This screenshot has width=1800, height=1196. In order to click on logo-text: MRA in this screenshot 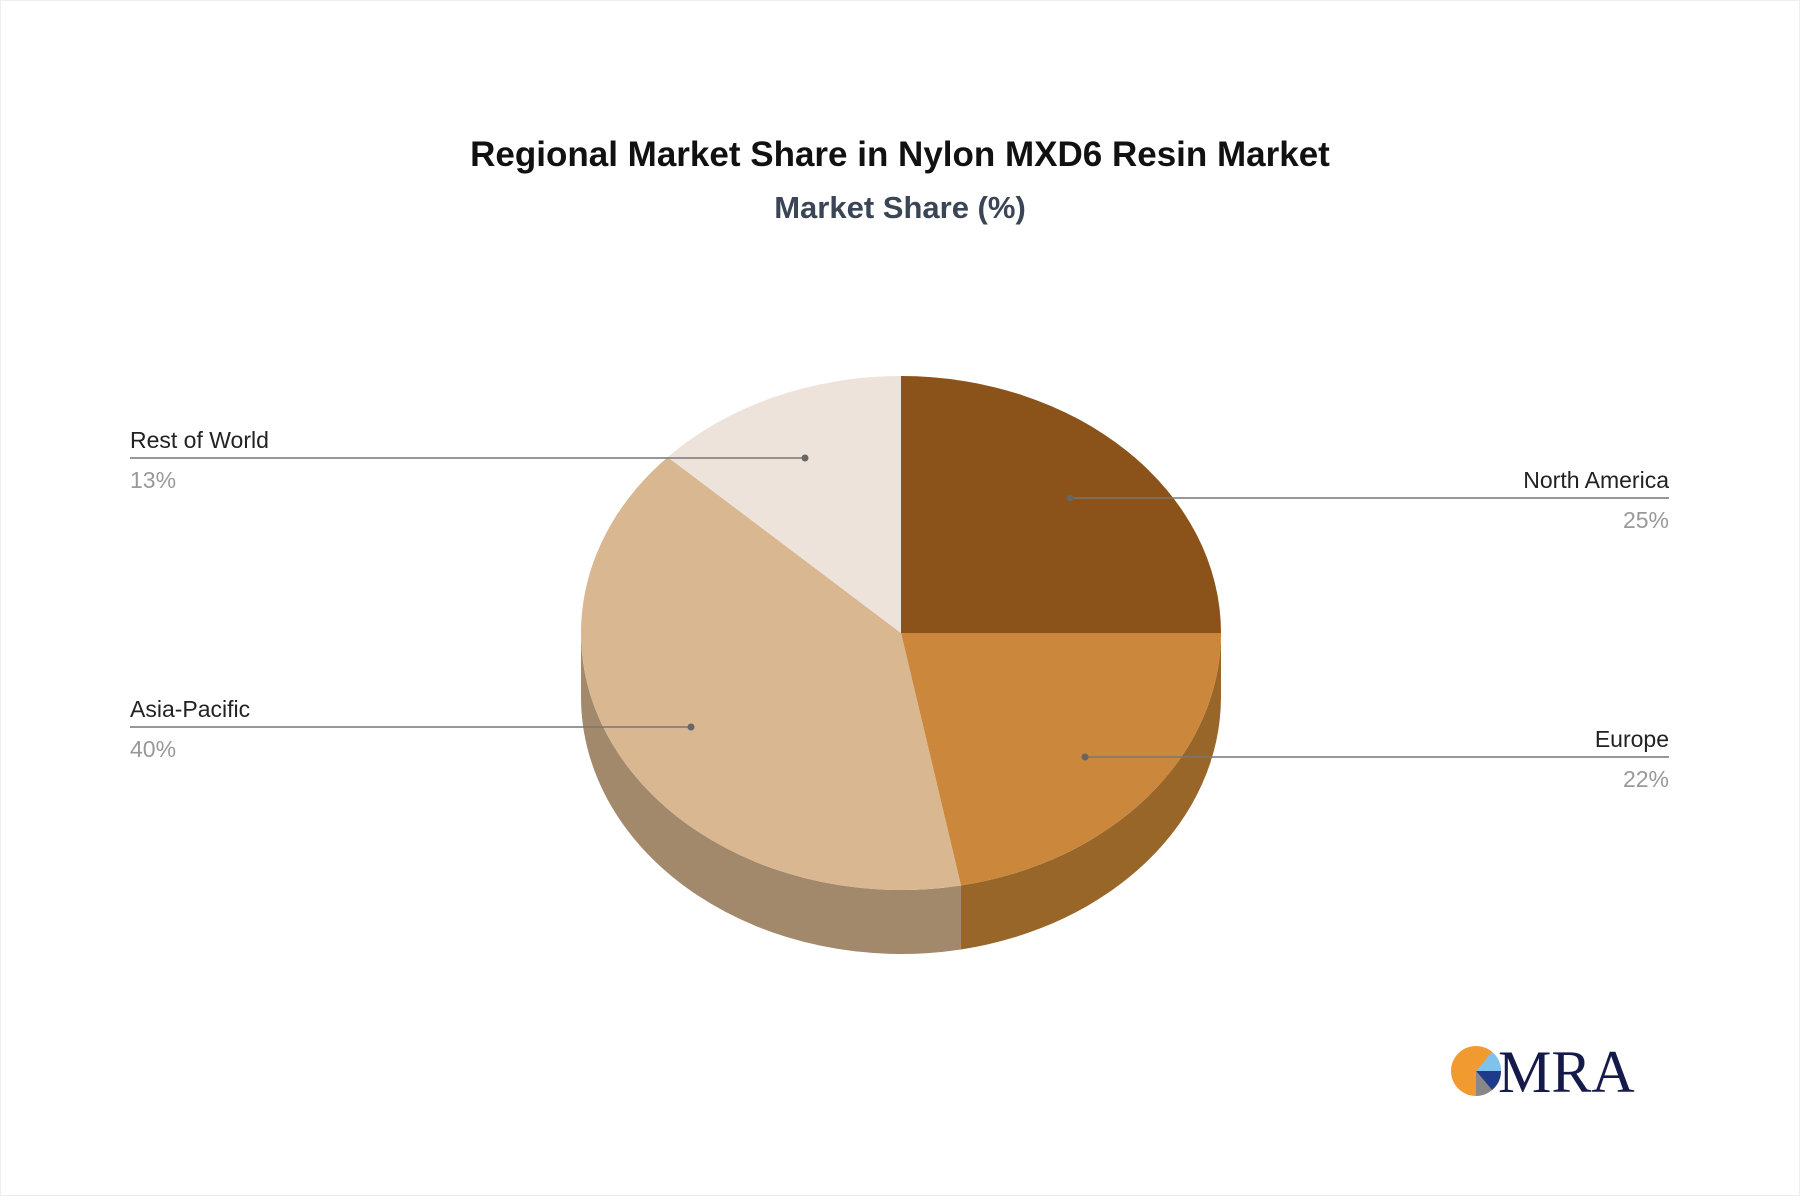, I will do `click(1566, 1070)`.